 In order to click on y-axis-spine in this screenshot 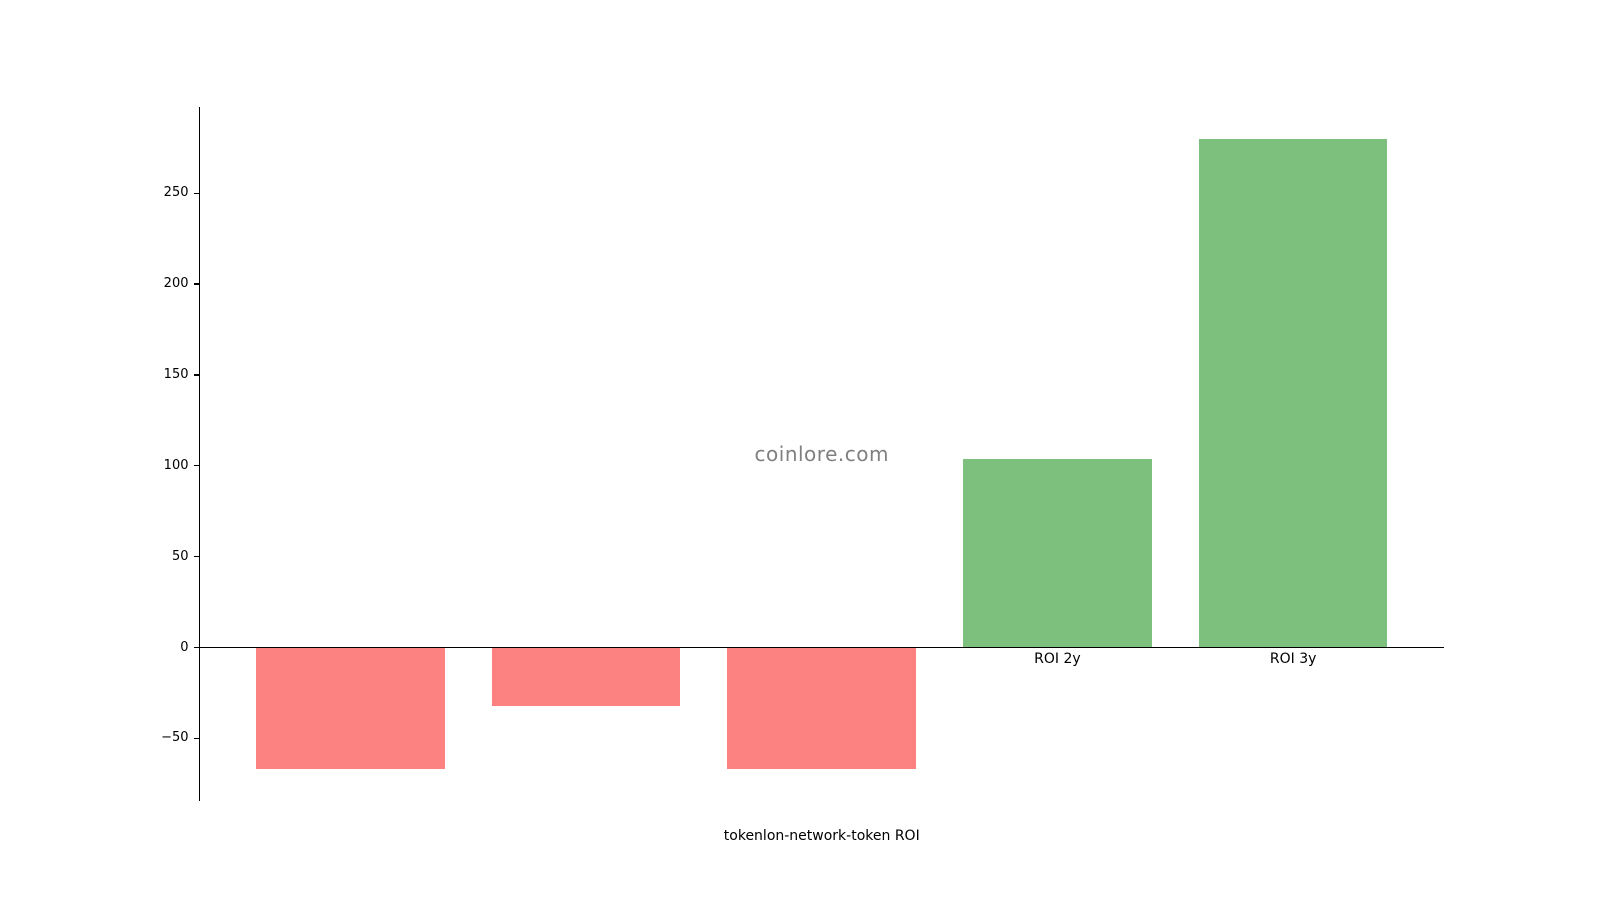, I will do `click(199, 454)`.